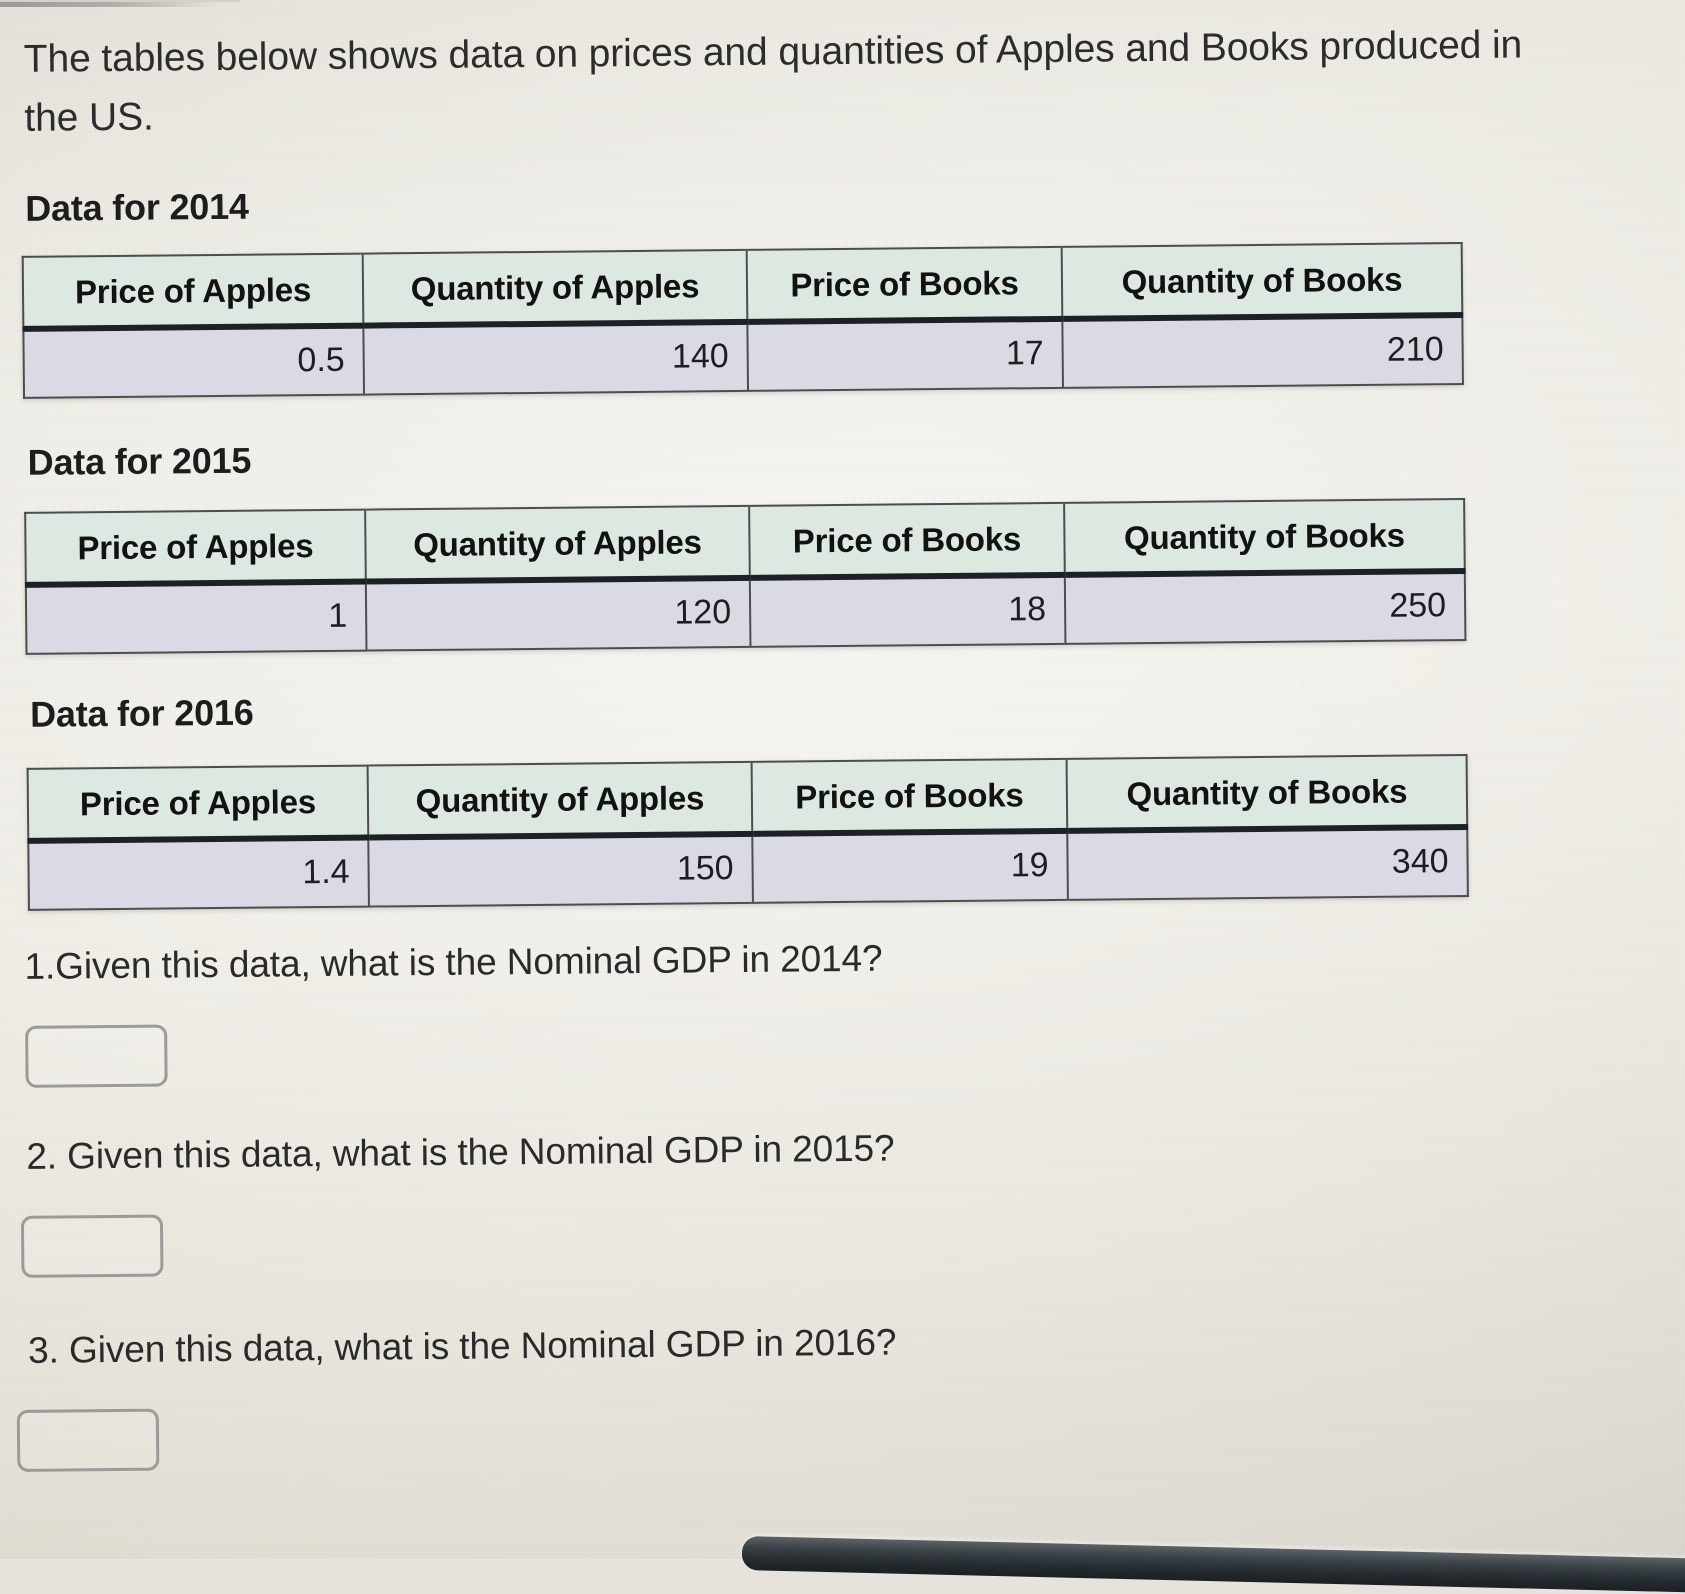 Image resolution: width=1685 pixels, height=1594 pixels. I want to click on table-row: 1 120 18 250, so click(745, 612).